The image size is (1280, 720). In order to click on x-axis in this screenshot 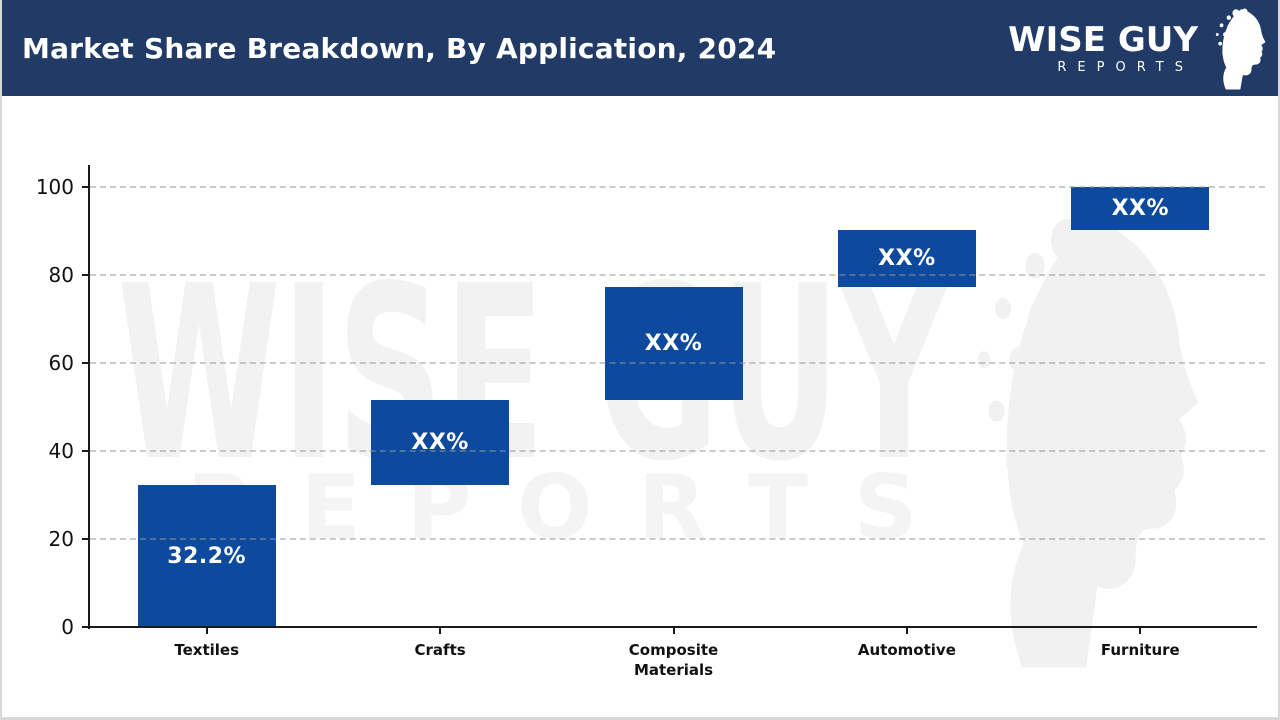, I will do `click(672, 627)`.